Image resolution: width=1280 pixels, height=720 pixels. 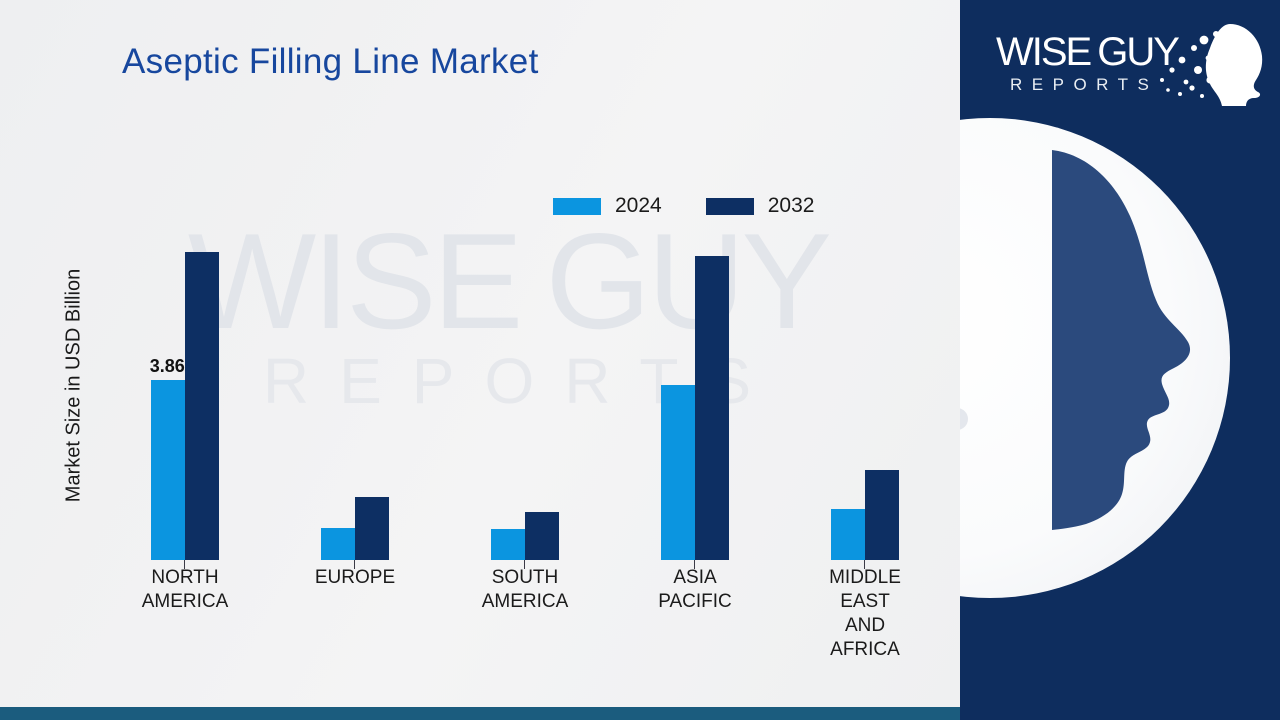 What do you see at coordinates (330, 61) in the screenshot?
I see `page-title: Aseptic Filling Line Market` at bounding box center [330, 61].